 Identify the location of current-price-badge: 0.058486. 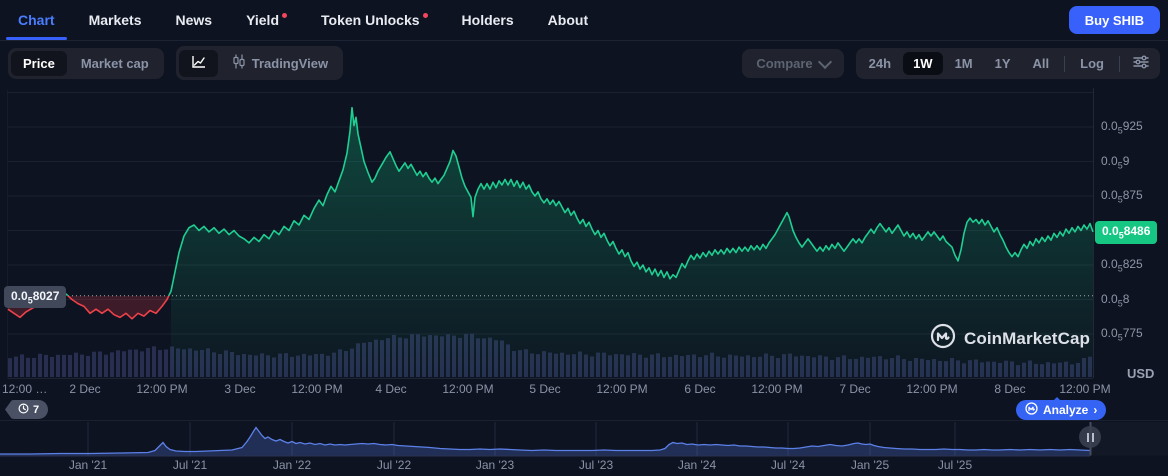
(1126, 232).